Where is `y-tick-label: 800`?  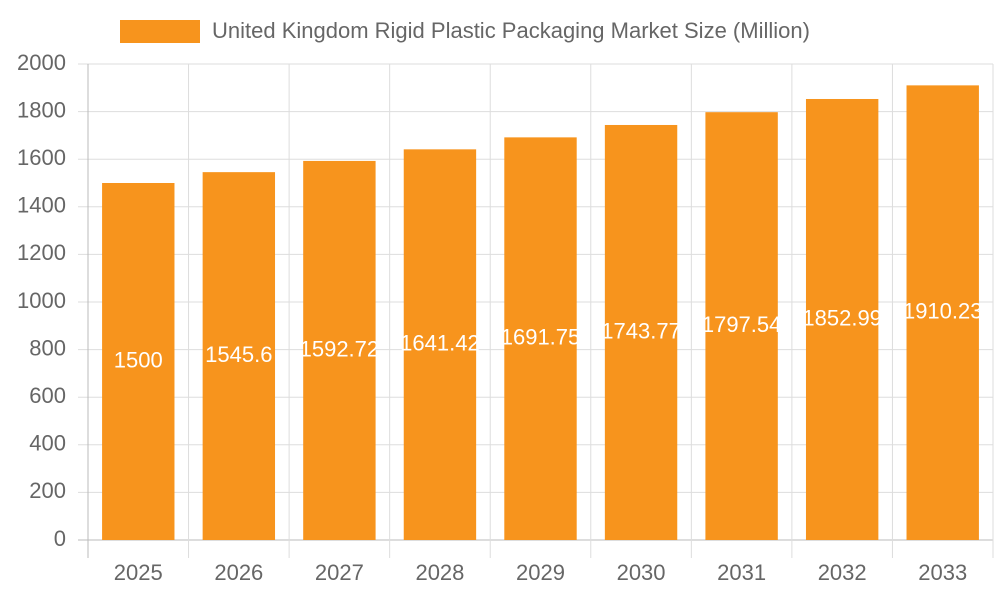 y-tick-label: 800 is located at coordinates (47, 347).